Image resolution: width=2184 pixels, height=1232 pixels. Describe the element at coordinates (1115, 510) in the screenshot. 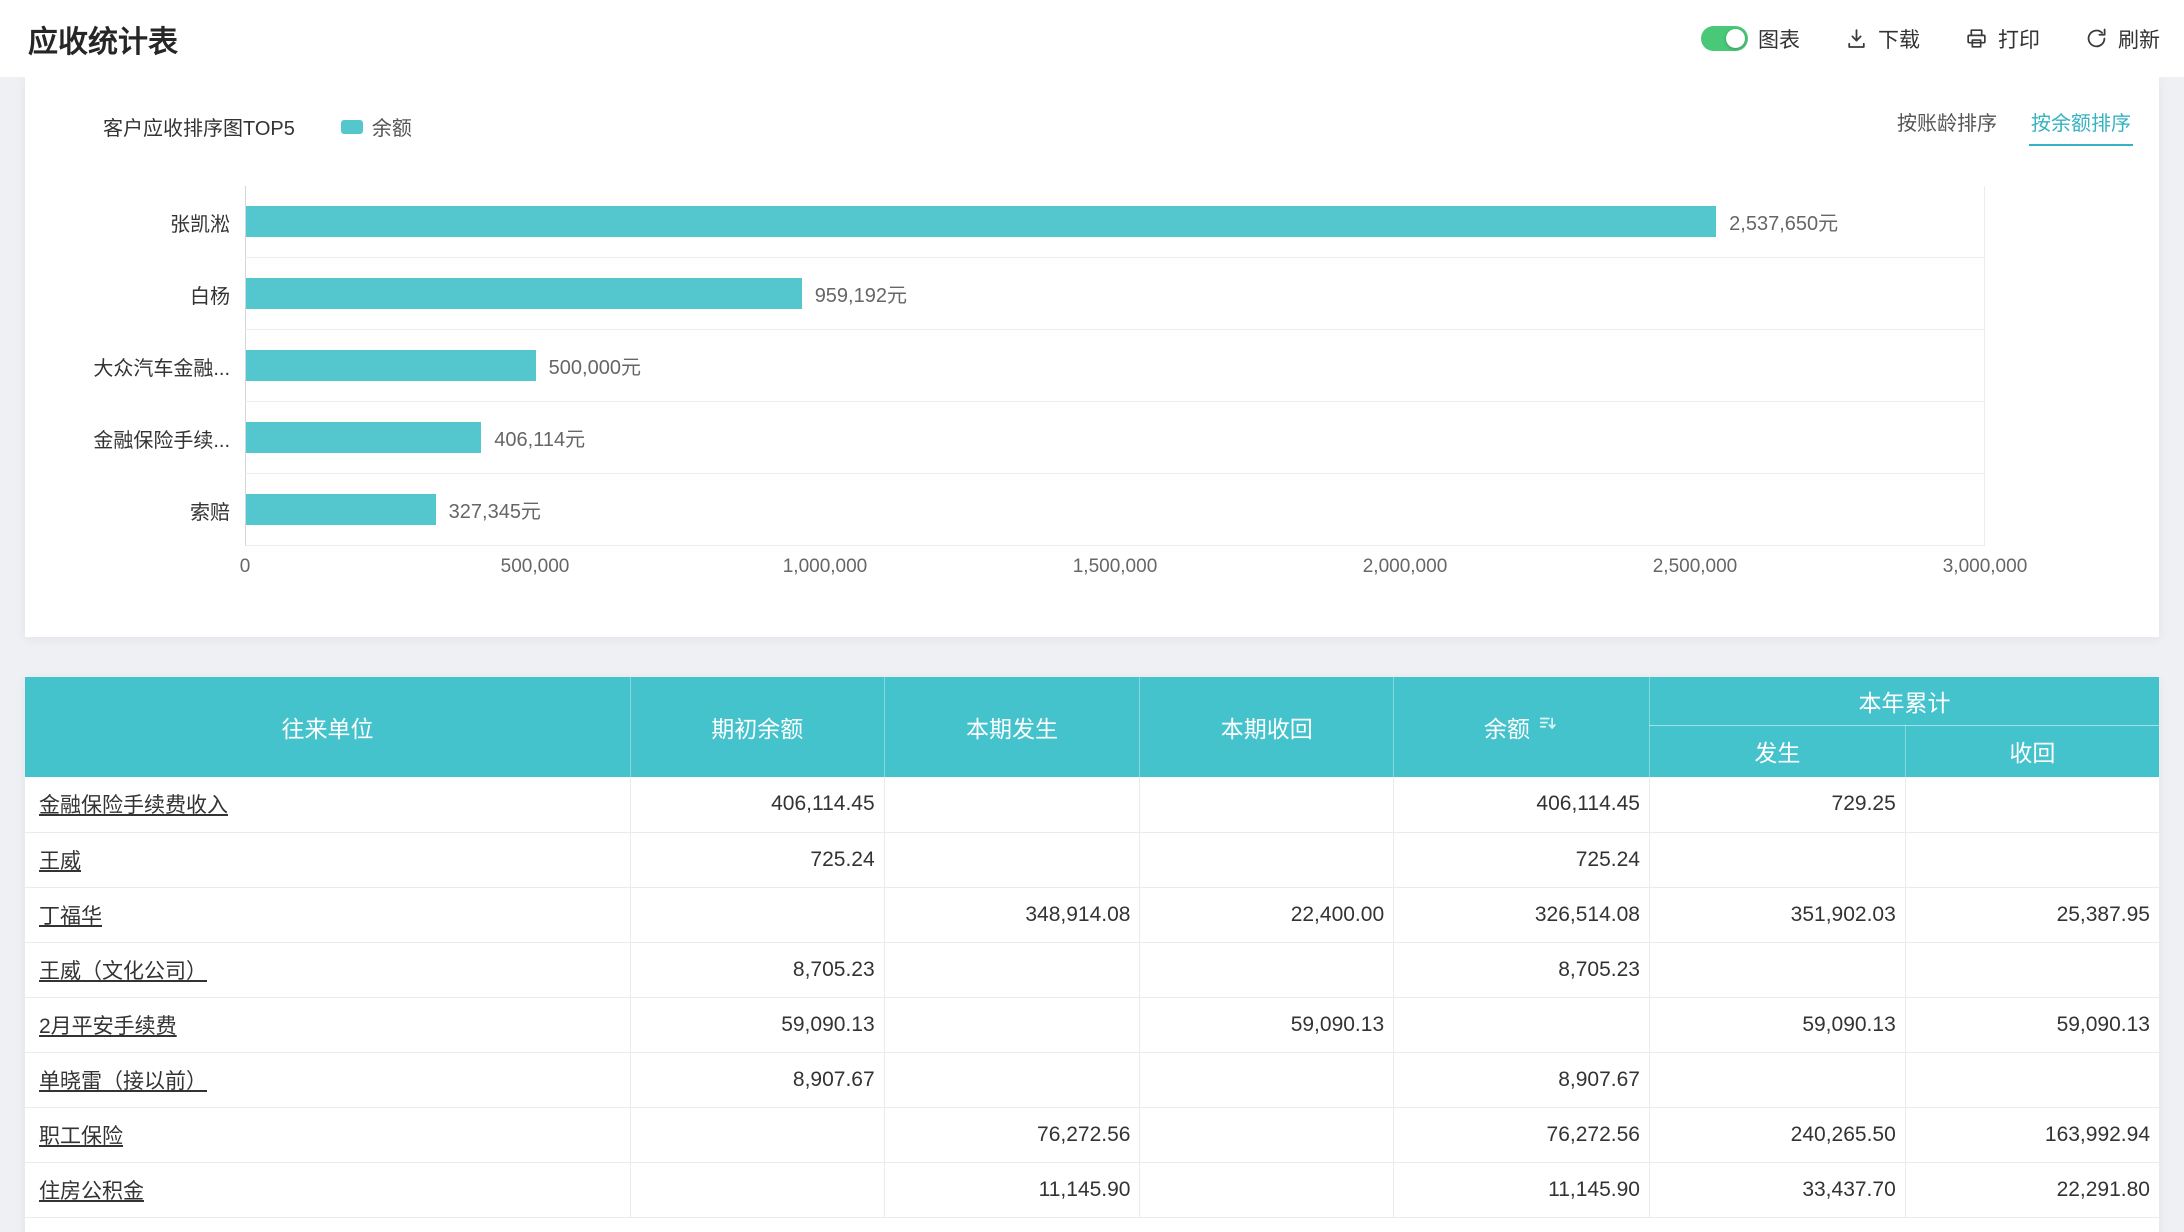

I see `bar-track: 327,345元` at that location.